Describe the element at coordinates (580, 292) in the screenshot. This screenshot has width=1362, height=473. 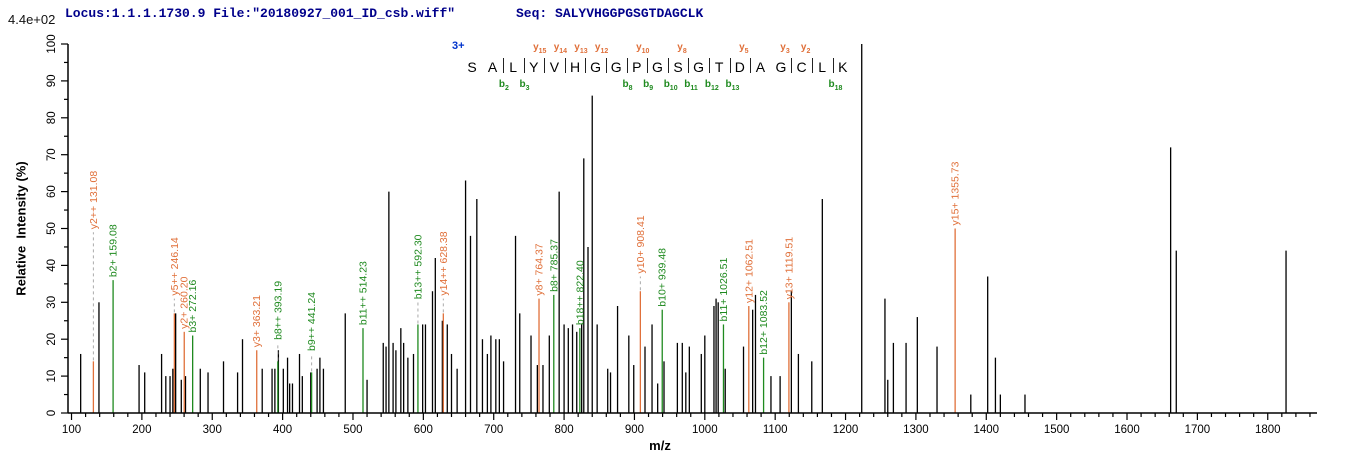
I see `b-ion-peak-label: b18++ 822.40` at that location.